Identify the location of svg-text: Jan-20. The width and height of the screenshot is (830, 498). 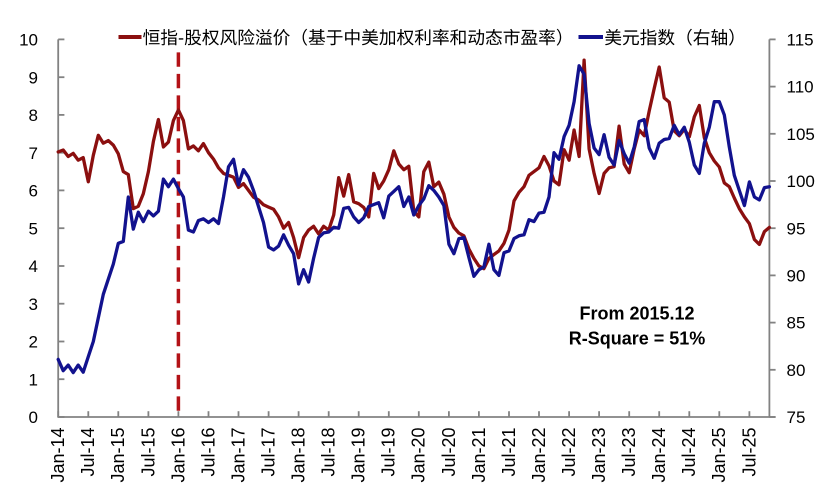
(419, 455).